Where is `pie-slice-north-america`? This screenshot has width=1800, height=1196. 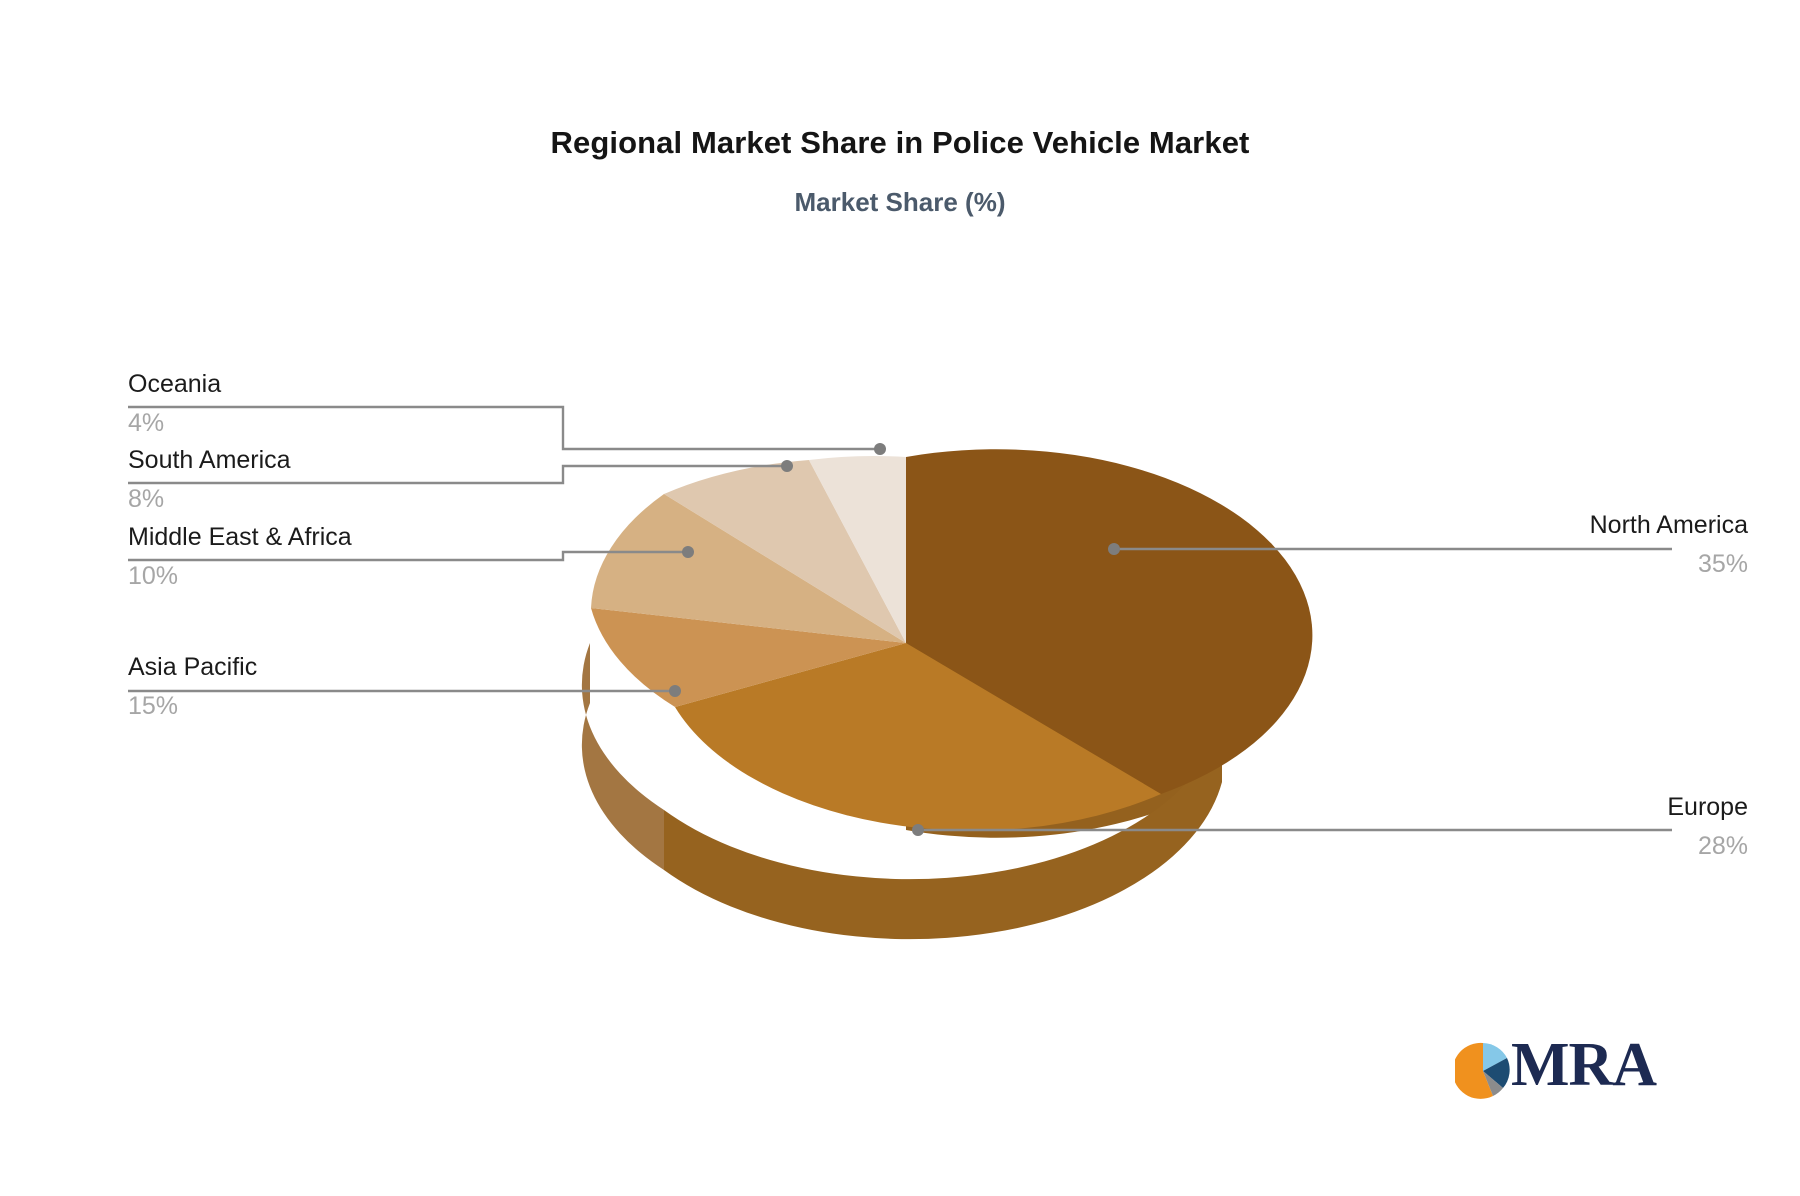
pie-slice-north-america is located at coordinates (1109, 621).